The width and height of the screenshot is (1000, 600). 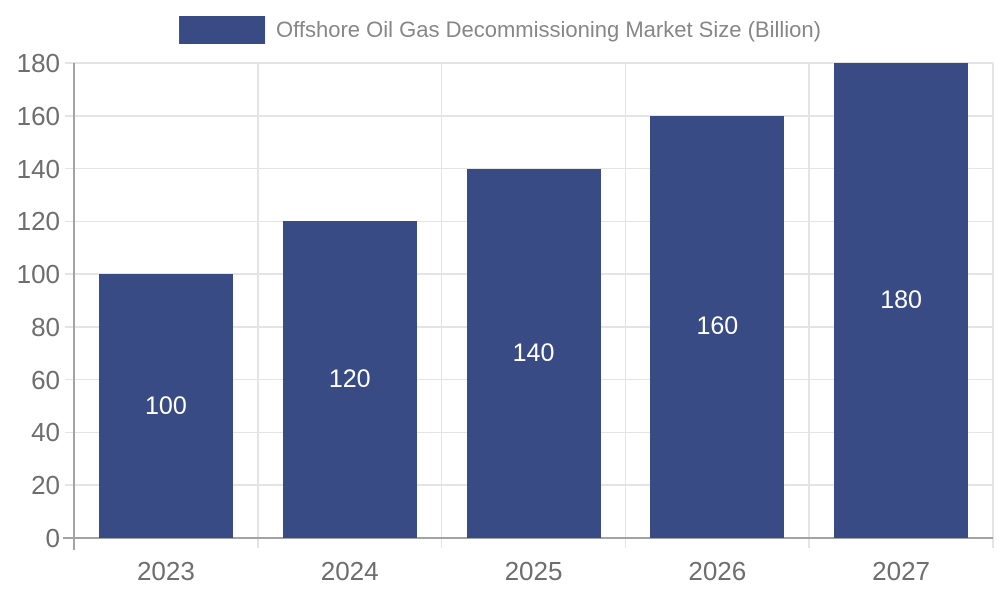 What do you see at coordinates (38, 63) in the screenshot?
I see `y-tick-label: 180` at bounding box center [38, 63].